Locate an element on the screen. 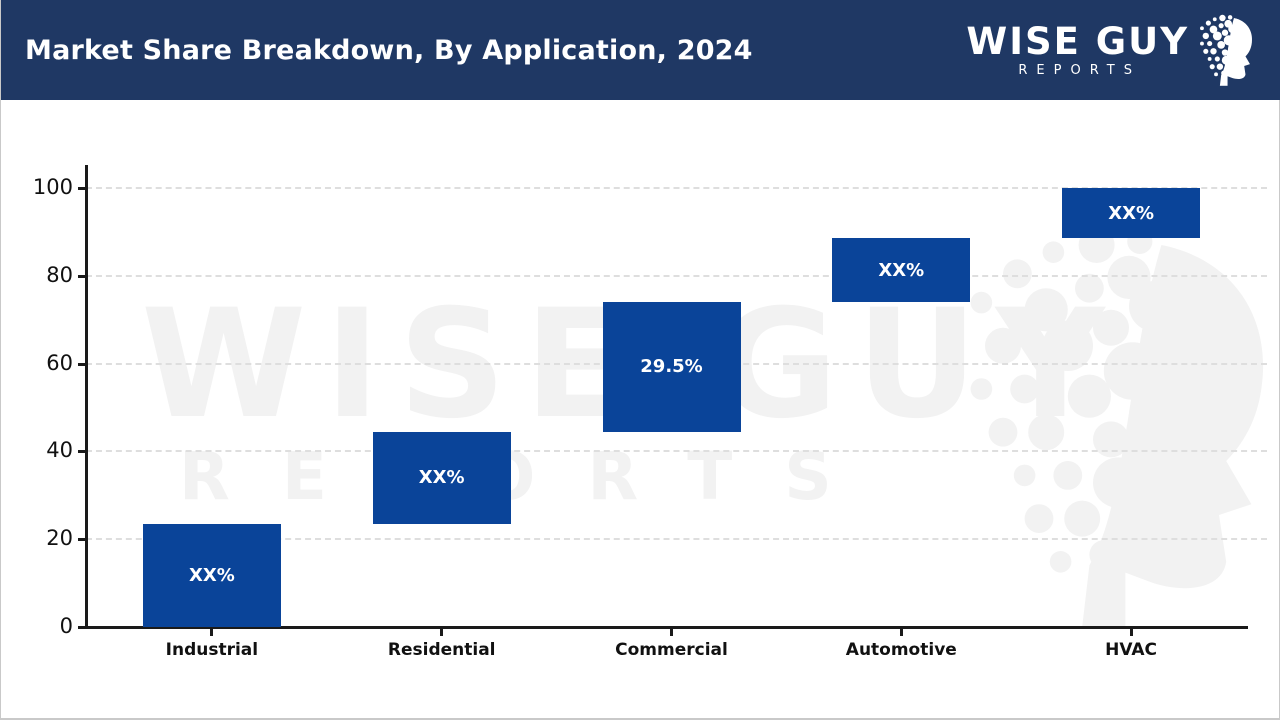 Image resolution: width=1280 pixels, height=720 pixels. y-axis-tick-label: 80 is located at coordinates (59, 274).